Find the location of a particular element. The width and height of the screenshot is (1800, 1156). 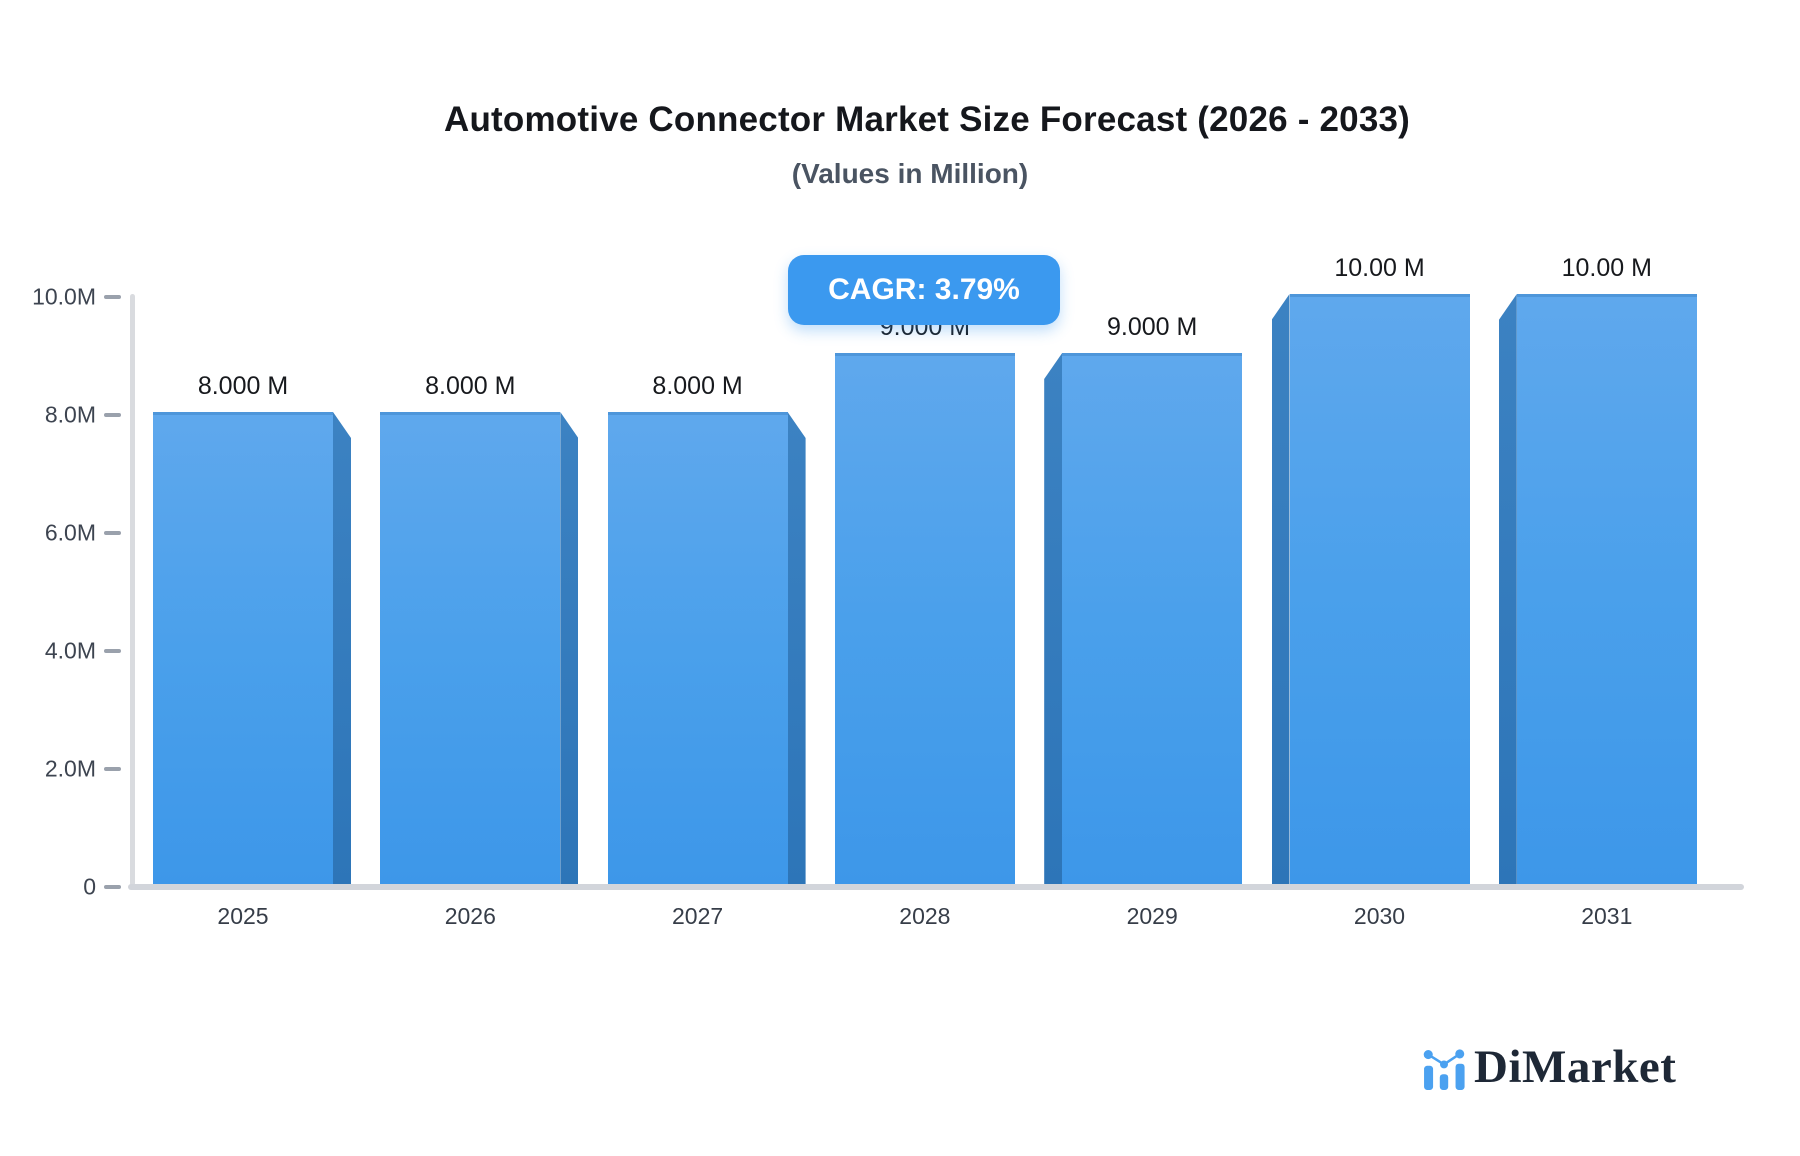

bar-2026-side-face is located at coordinates (569, 648).